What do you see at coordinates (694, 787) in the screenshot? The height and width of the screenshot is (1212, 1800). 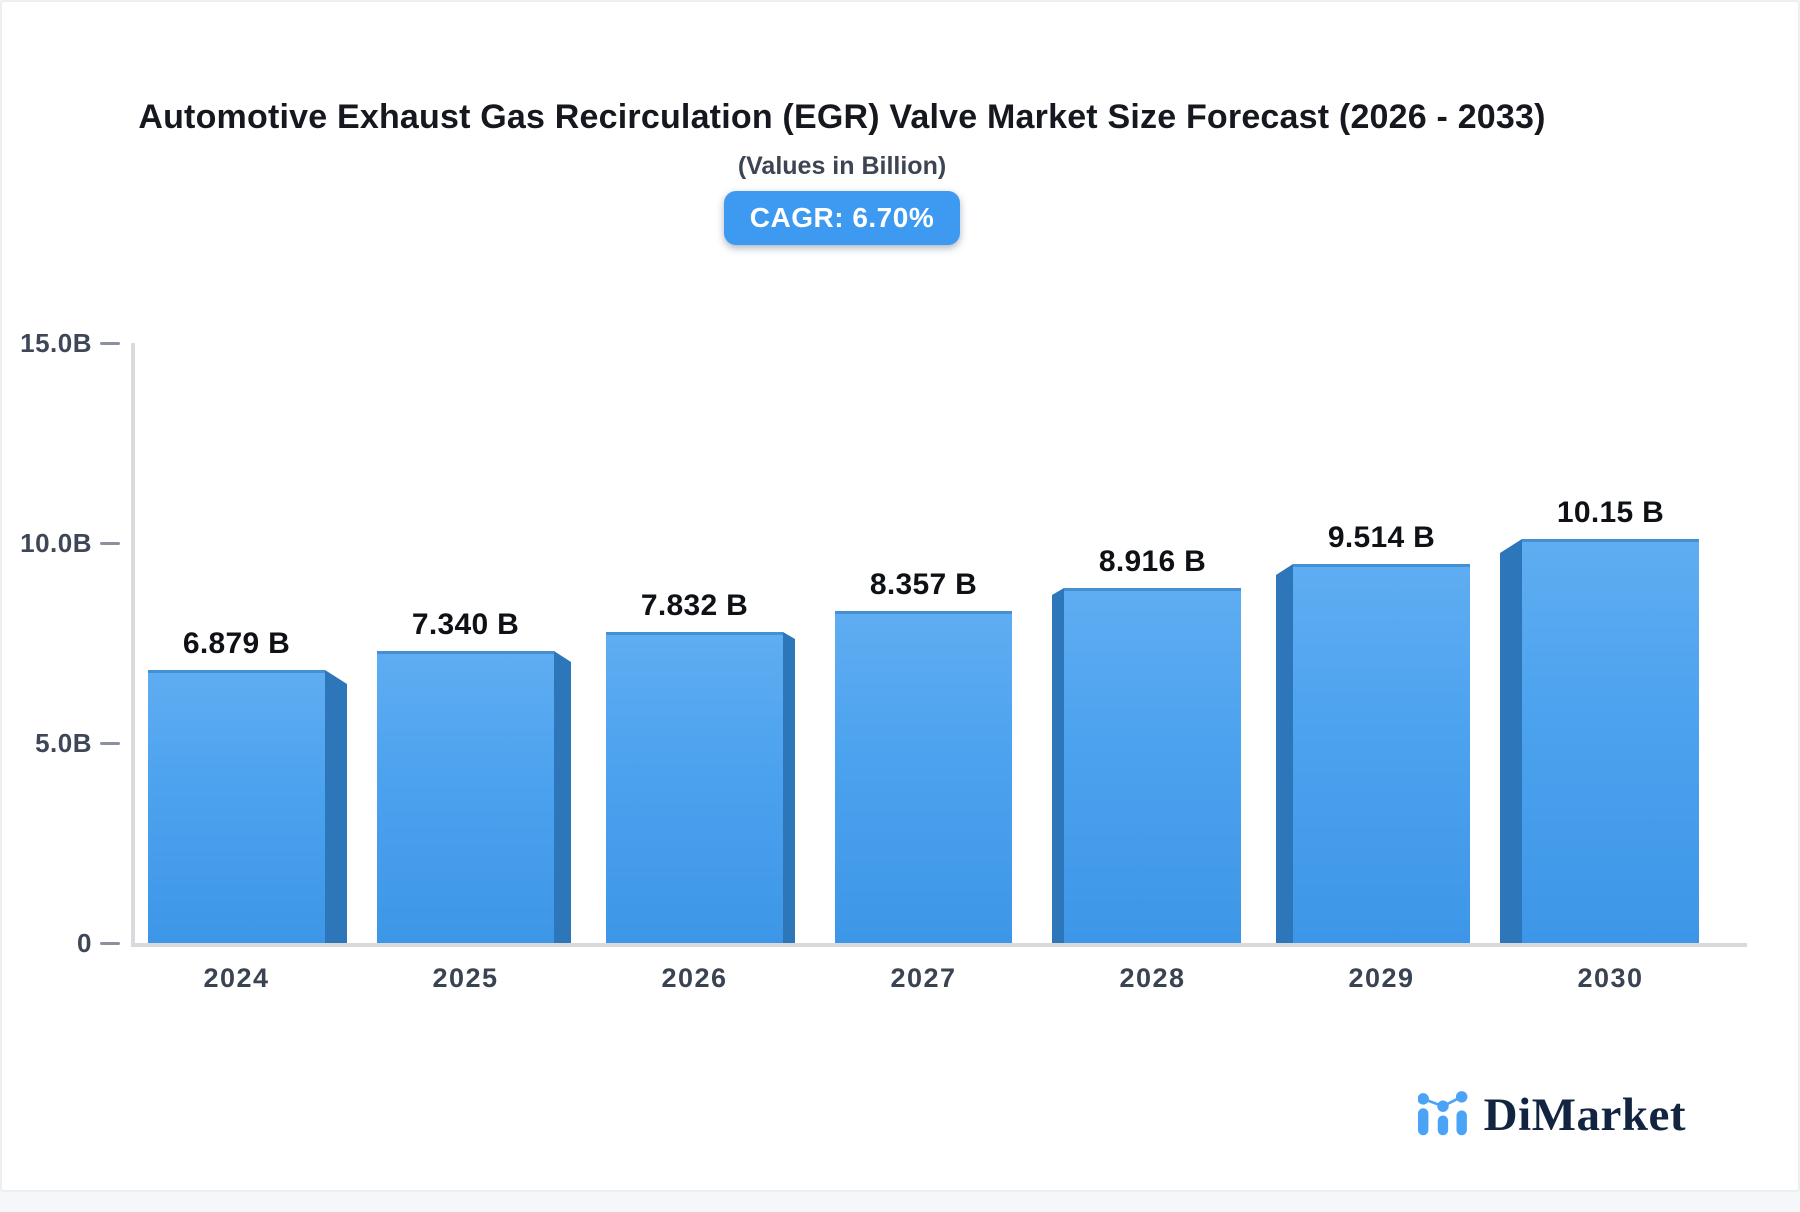 I see `bar-2026` at bounding box center [694, 787].